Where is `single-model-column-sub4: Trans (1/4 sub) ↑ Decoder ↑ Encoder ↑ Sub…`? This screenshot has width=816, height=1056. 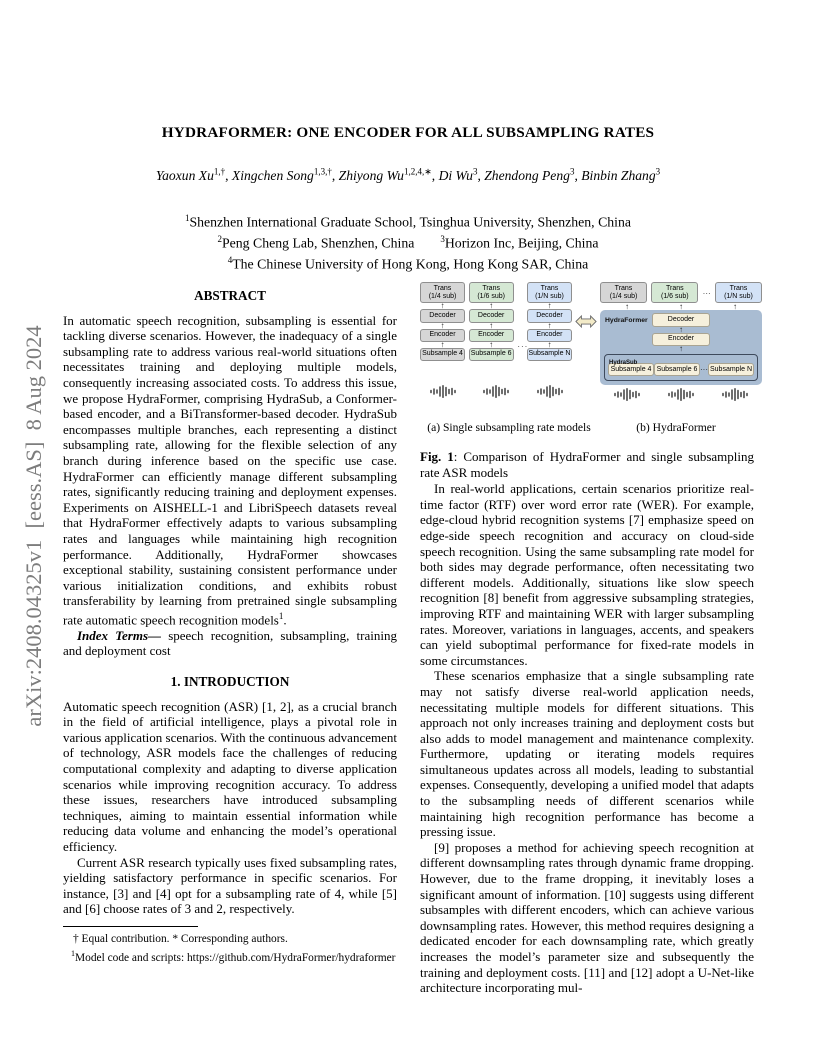
single-model-column-sub4: Trans (1/4 sub) ↑ Decoder ↑ Encoder ↑ Sub… is located at coordinates (442, 322).